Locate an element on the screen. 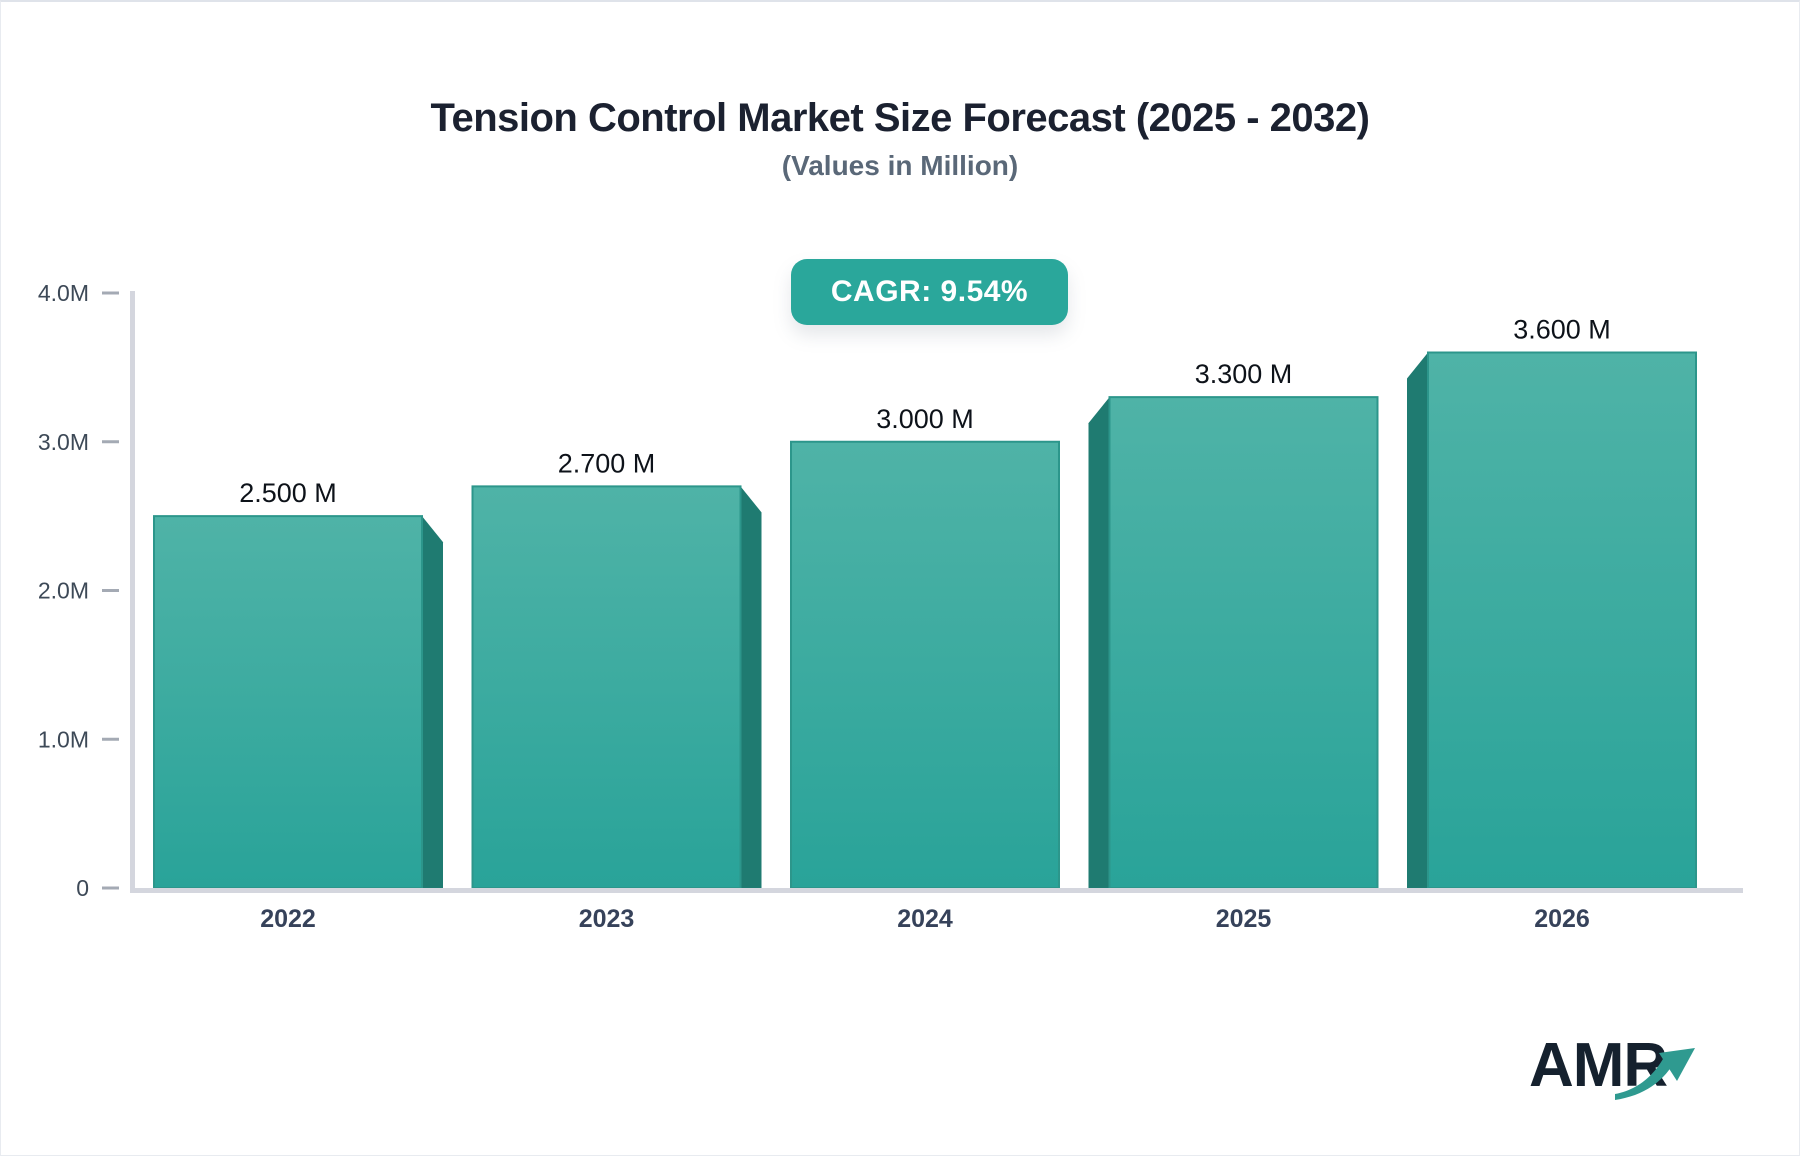 Image resolution: width=1800 pixels, height=1156 pixels. bar-group-2024: 3.000 M is located at coordinates (925, 646).